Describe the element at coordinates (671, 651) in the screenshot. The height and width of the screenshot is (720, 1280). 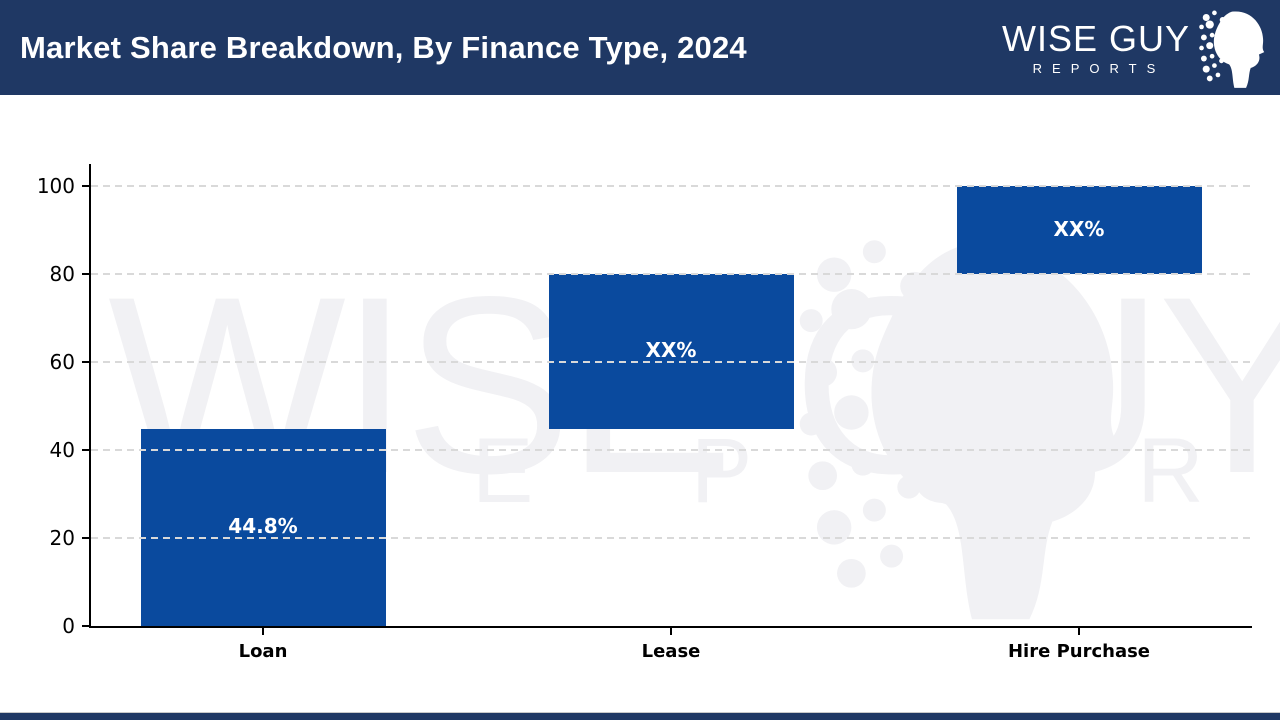
I see `x-tick-label-lease: Lease` at that location.